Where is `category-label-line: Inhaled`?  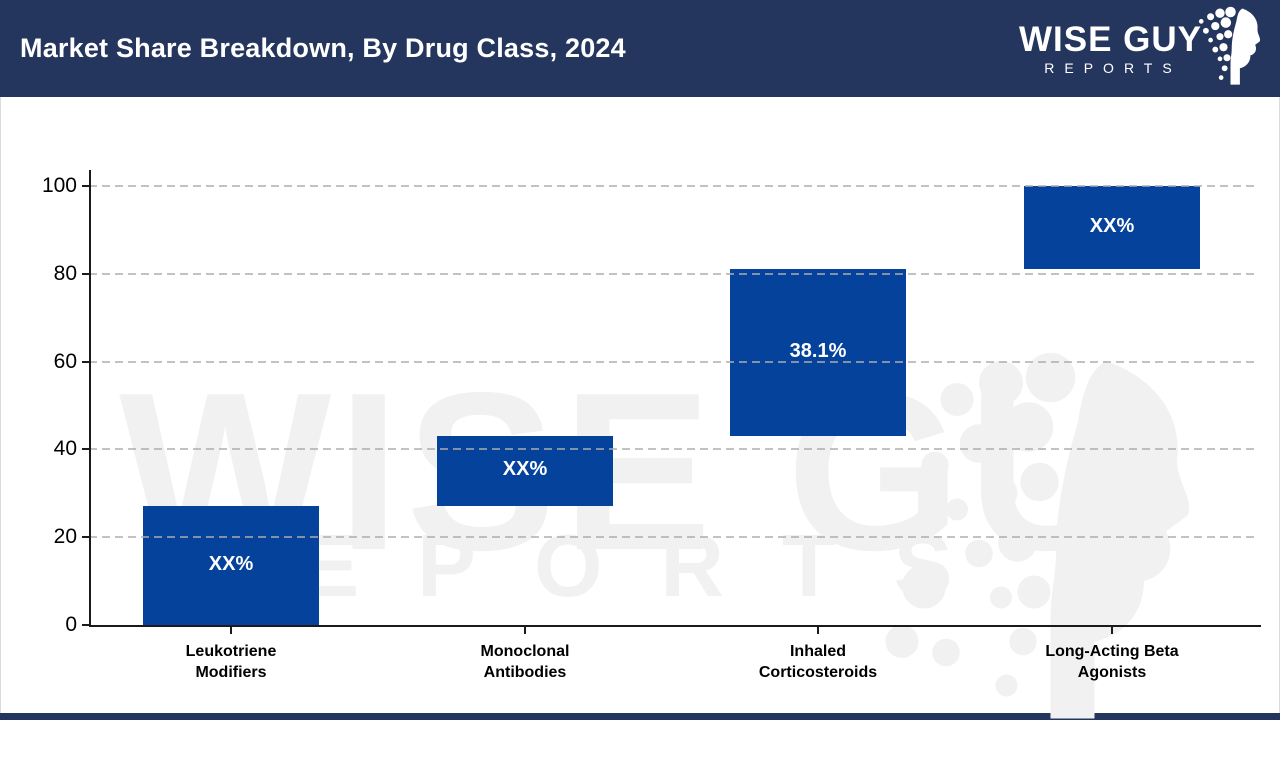
category-label-line: Inhaled is located at coordinates (817, 651).